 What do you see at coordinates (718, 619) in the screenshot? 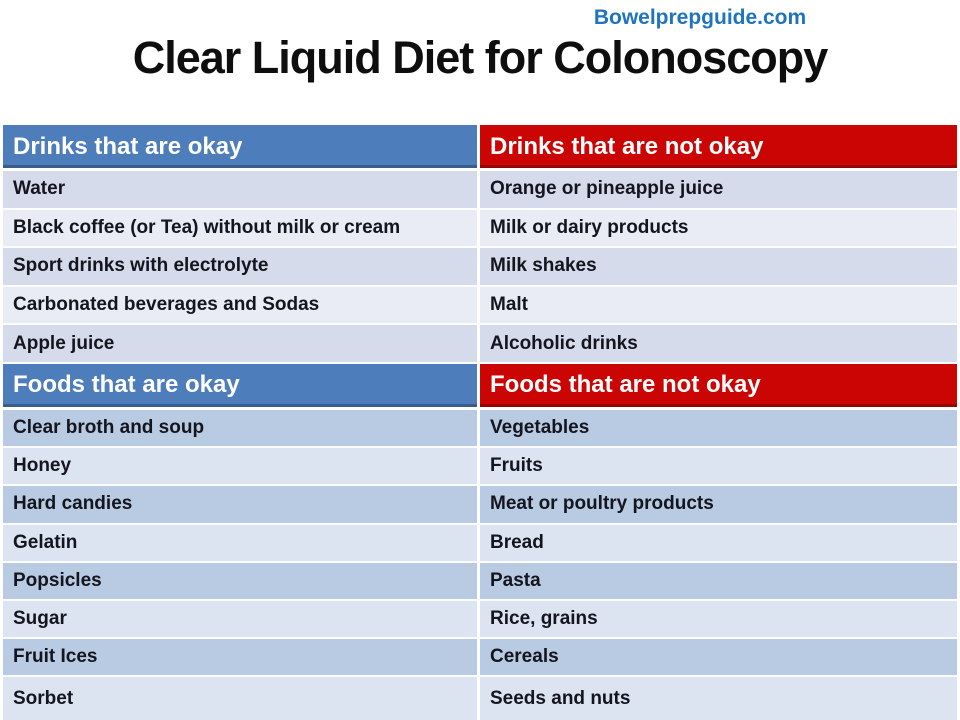
I see `foods-not-okay-item-5: Rice, grains` at bounding box center [718, 619].